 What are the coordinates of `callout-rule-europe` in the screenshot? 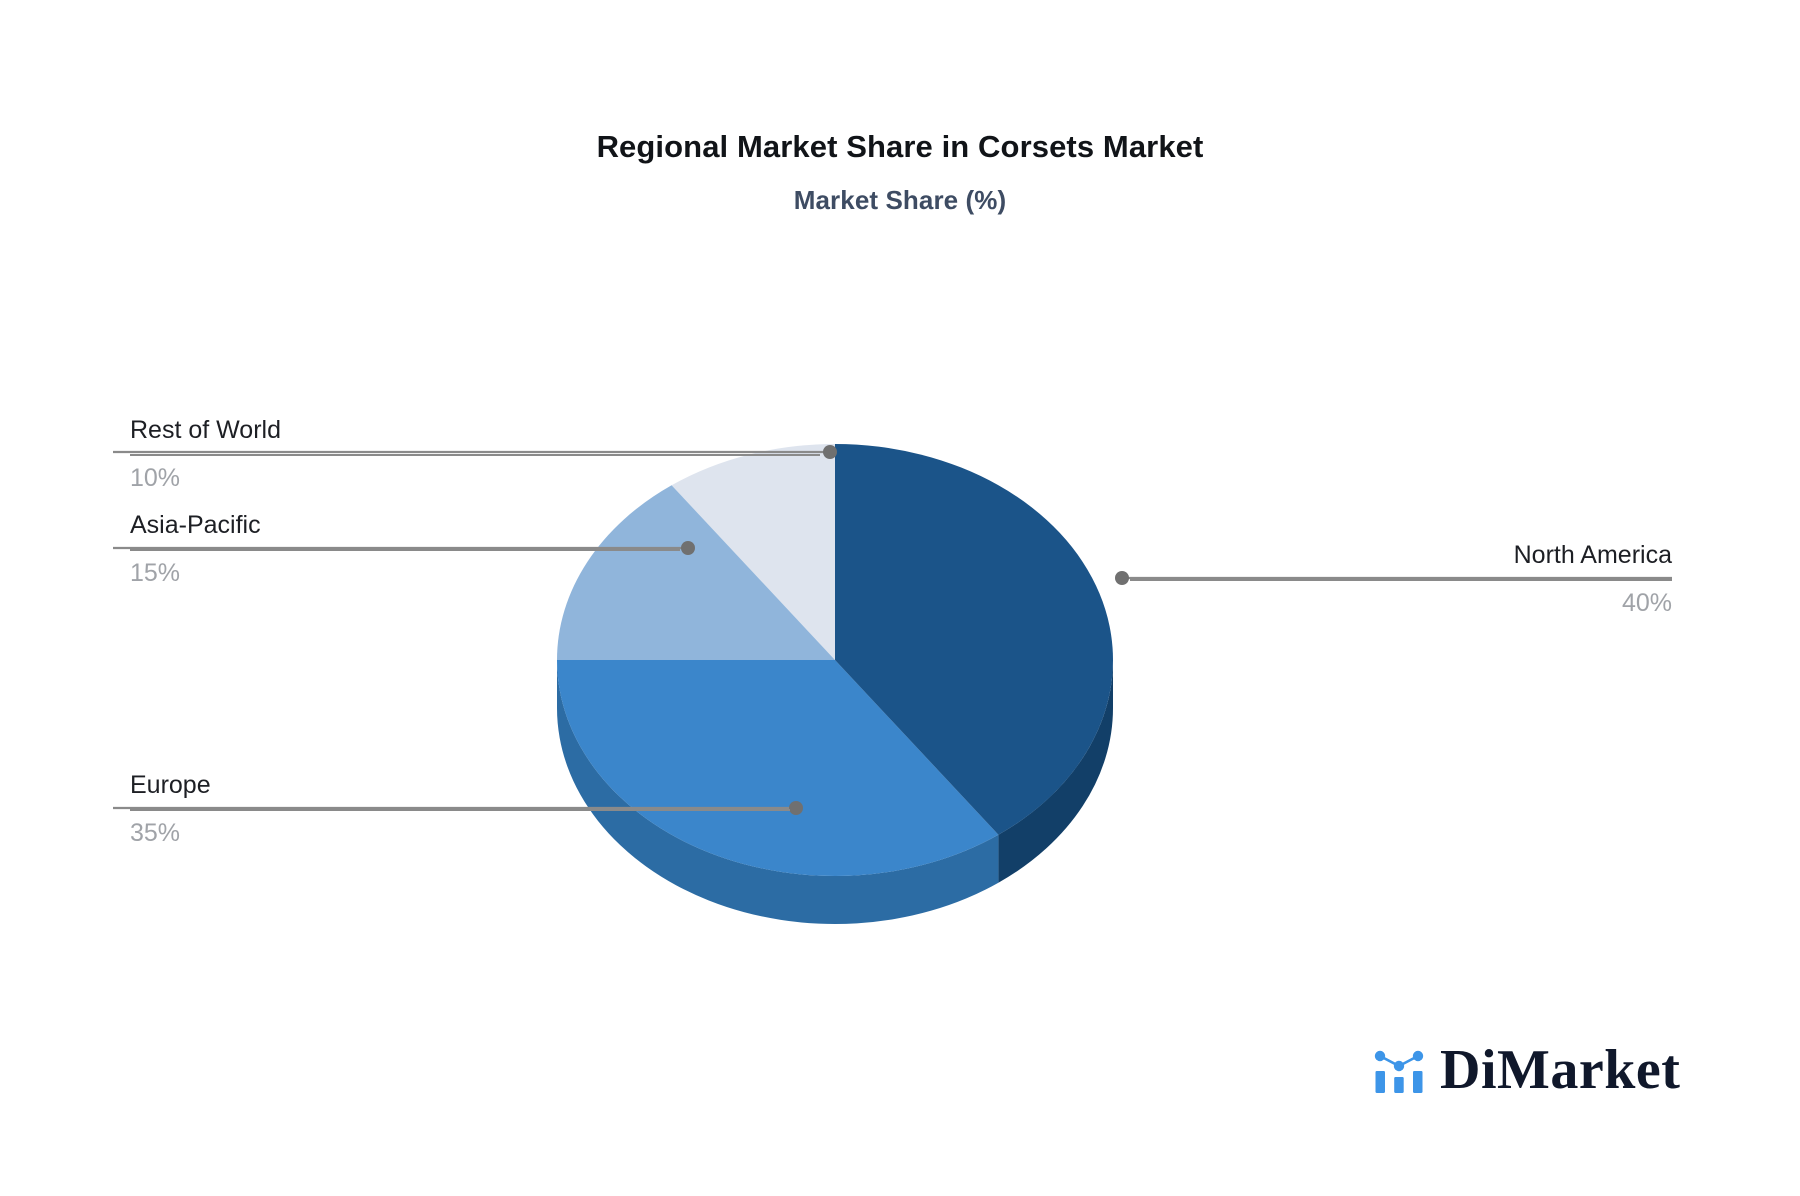 It's located at (460, 809).